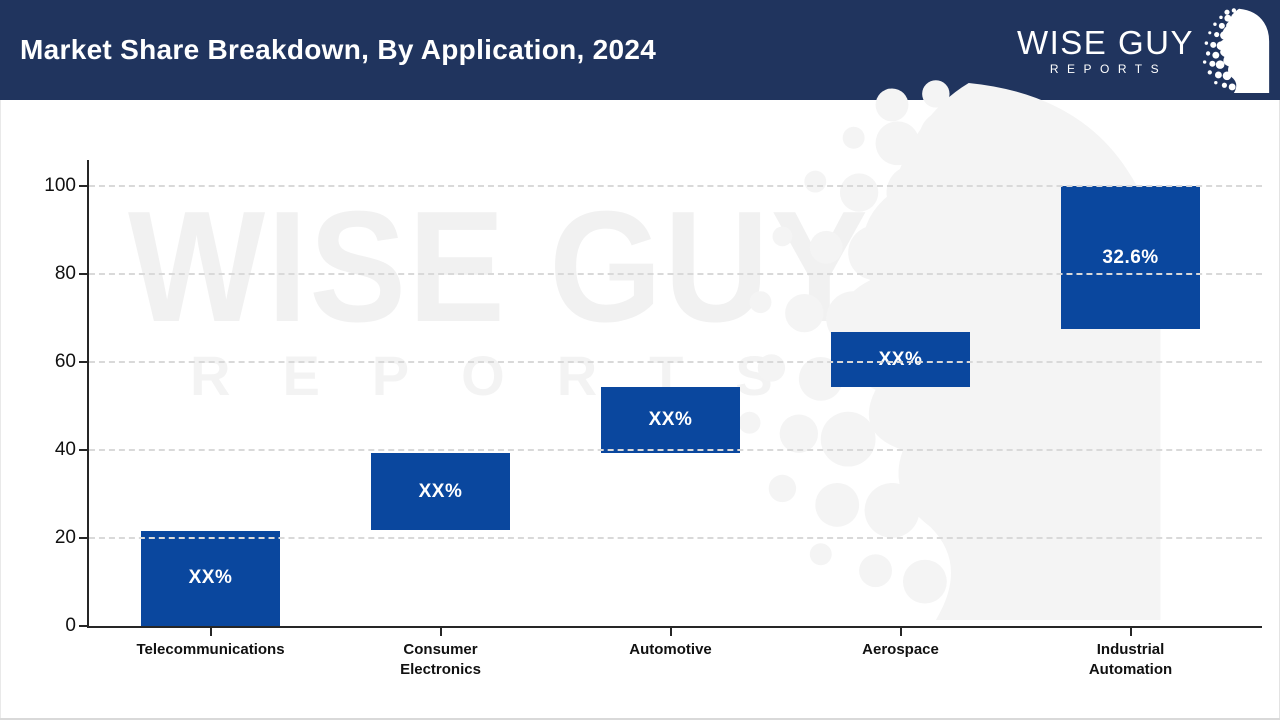 The width and height of the screenshot is (1280, 720). Describe the element at coordinates (440, 659) in the screenshot. I see `x-category-label-consumer-electronics: Consumer Electronics` at that location.